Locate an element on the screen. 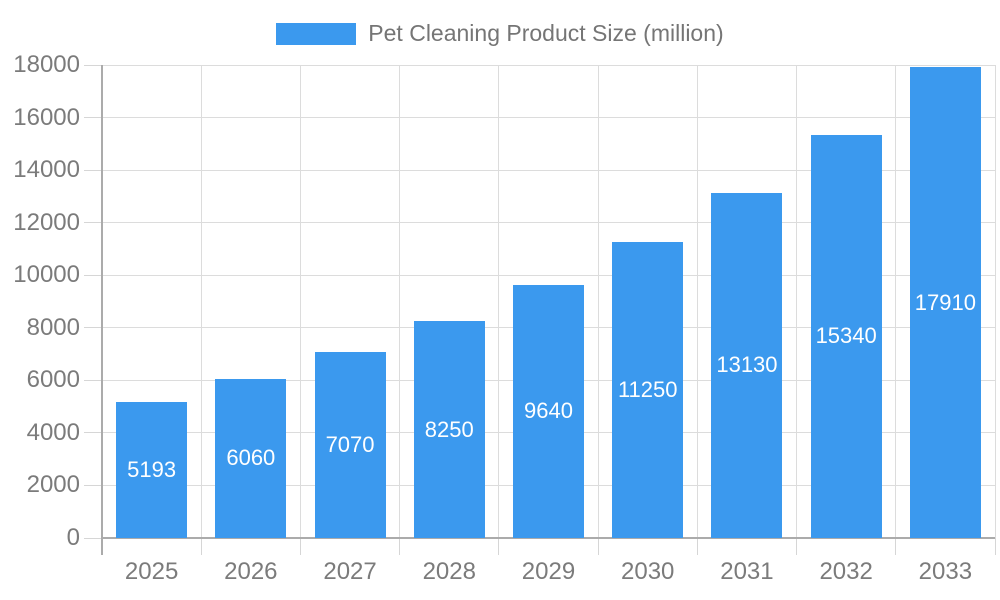  bar-value-label: 17910 is located at coordinates (945, 302).